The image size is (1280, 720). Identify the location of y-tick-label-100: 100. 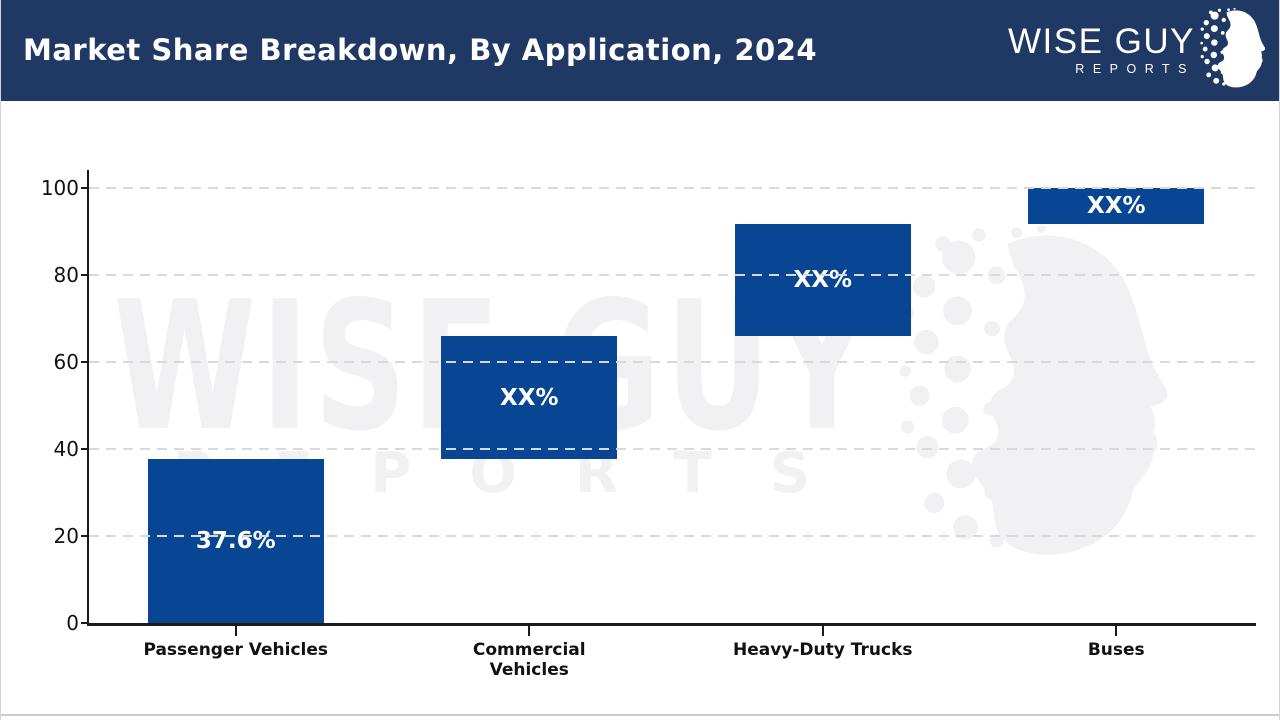
(59, 188).